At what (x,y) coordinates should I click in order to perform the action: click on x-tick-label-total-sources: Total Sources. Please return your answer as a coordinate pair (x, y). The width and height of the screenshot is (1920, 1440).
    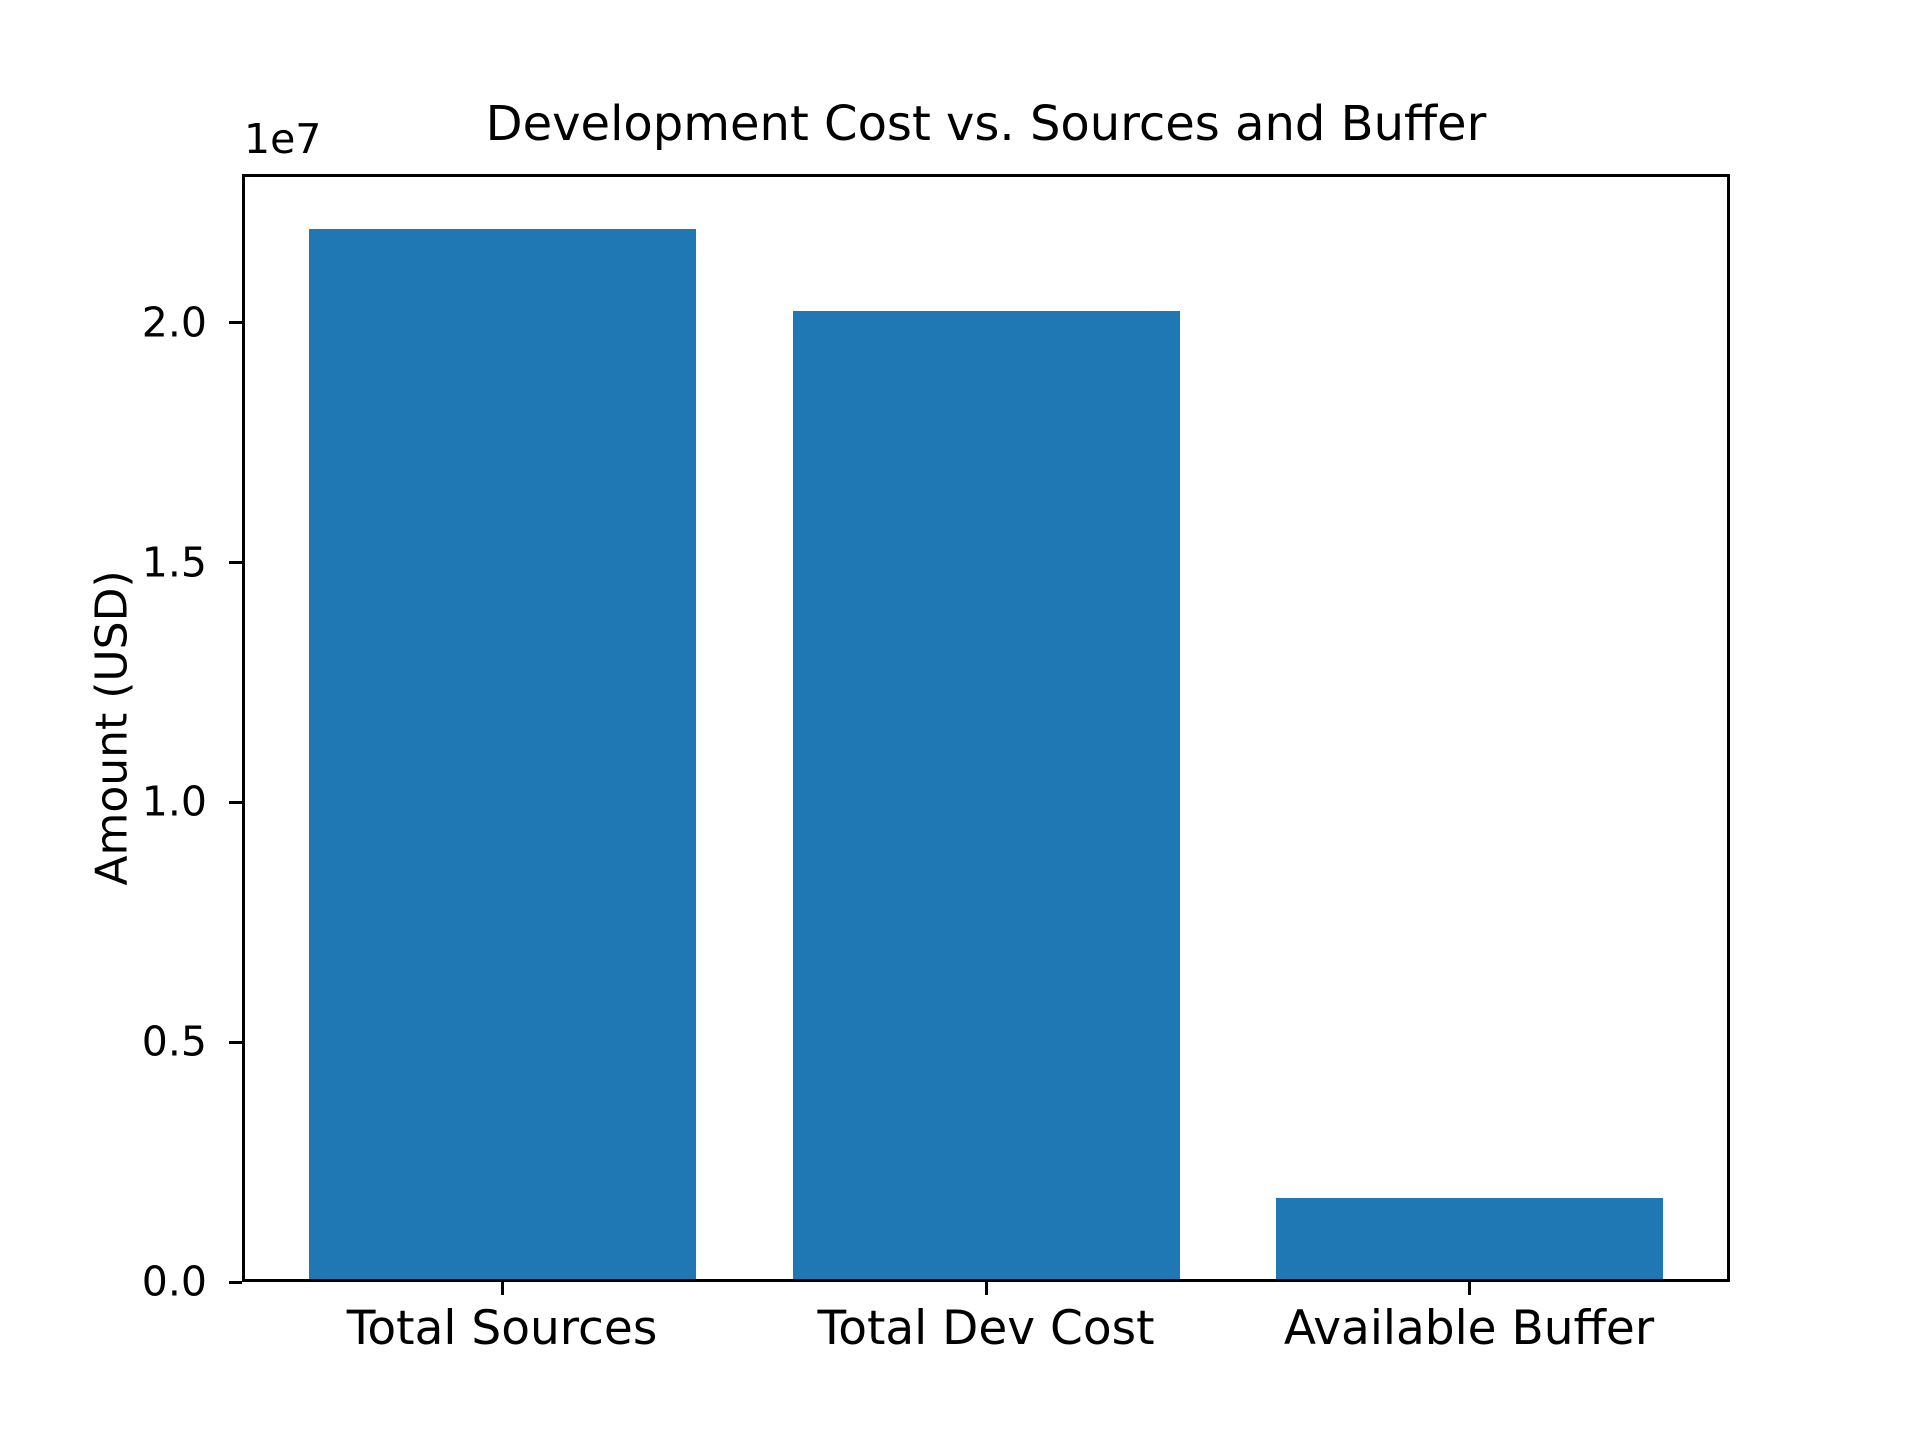
    Looking at the image, I should click on (502, 1328).